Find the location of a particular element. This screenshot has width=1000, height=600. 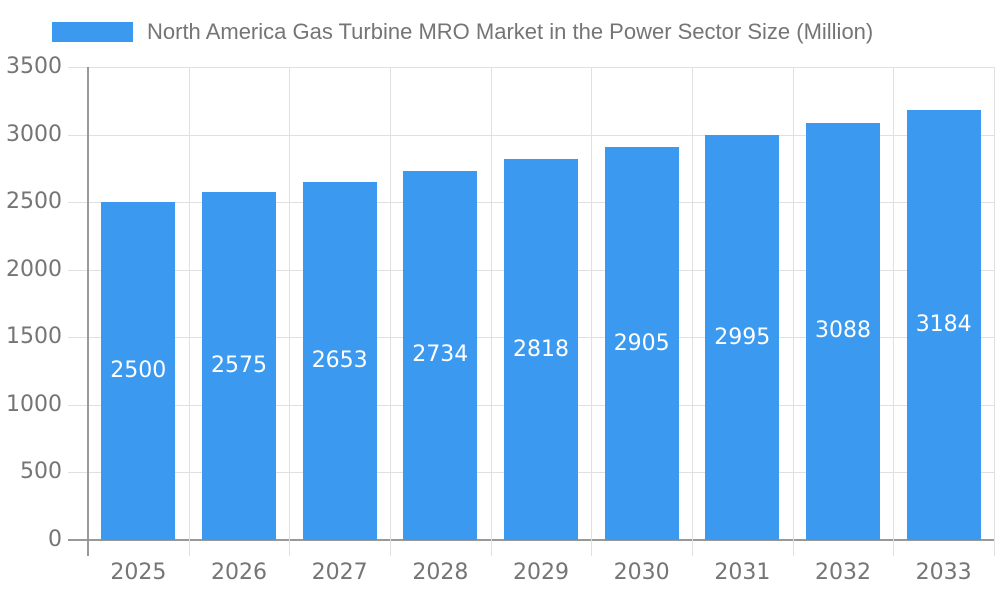

x-tick-label: 2030 is located at coordinates (641, 572).